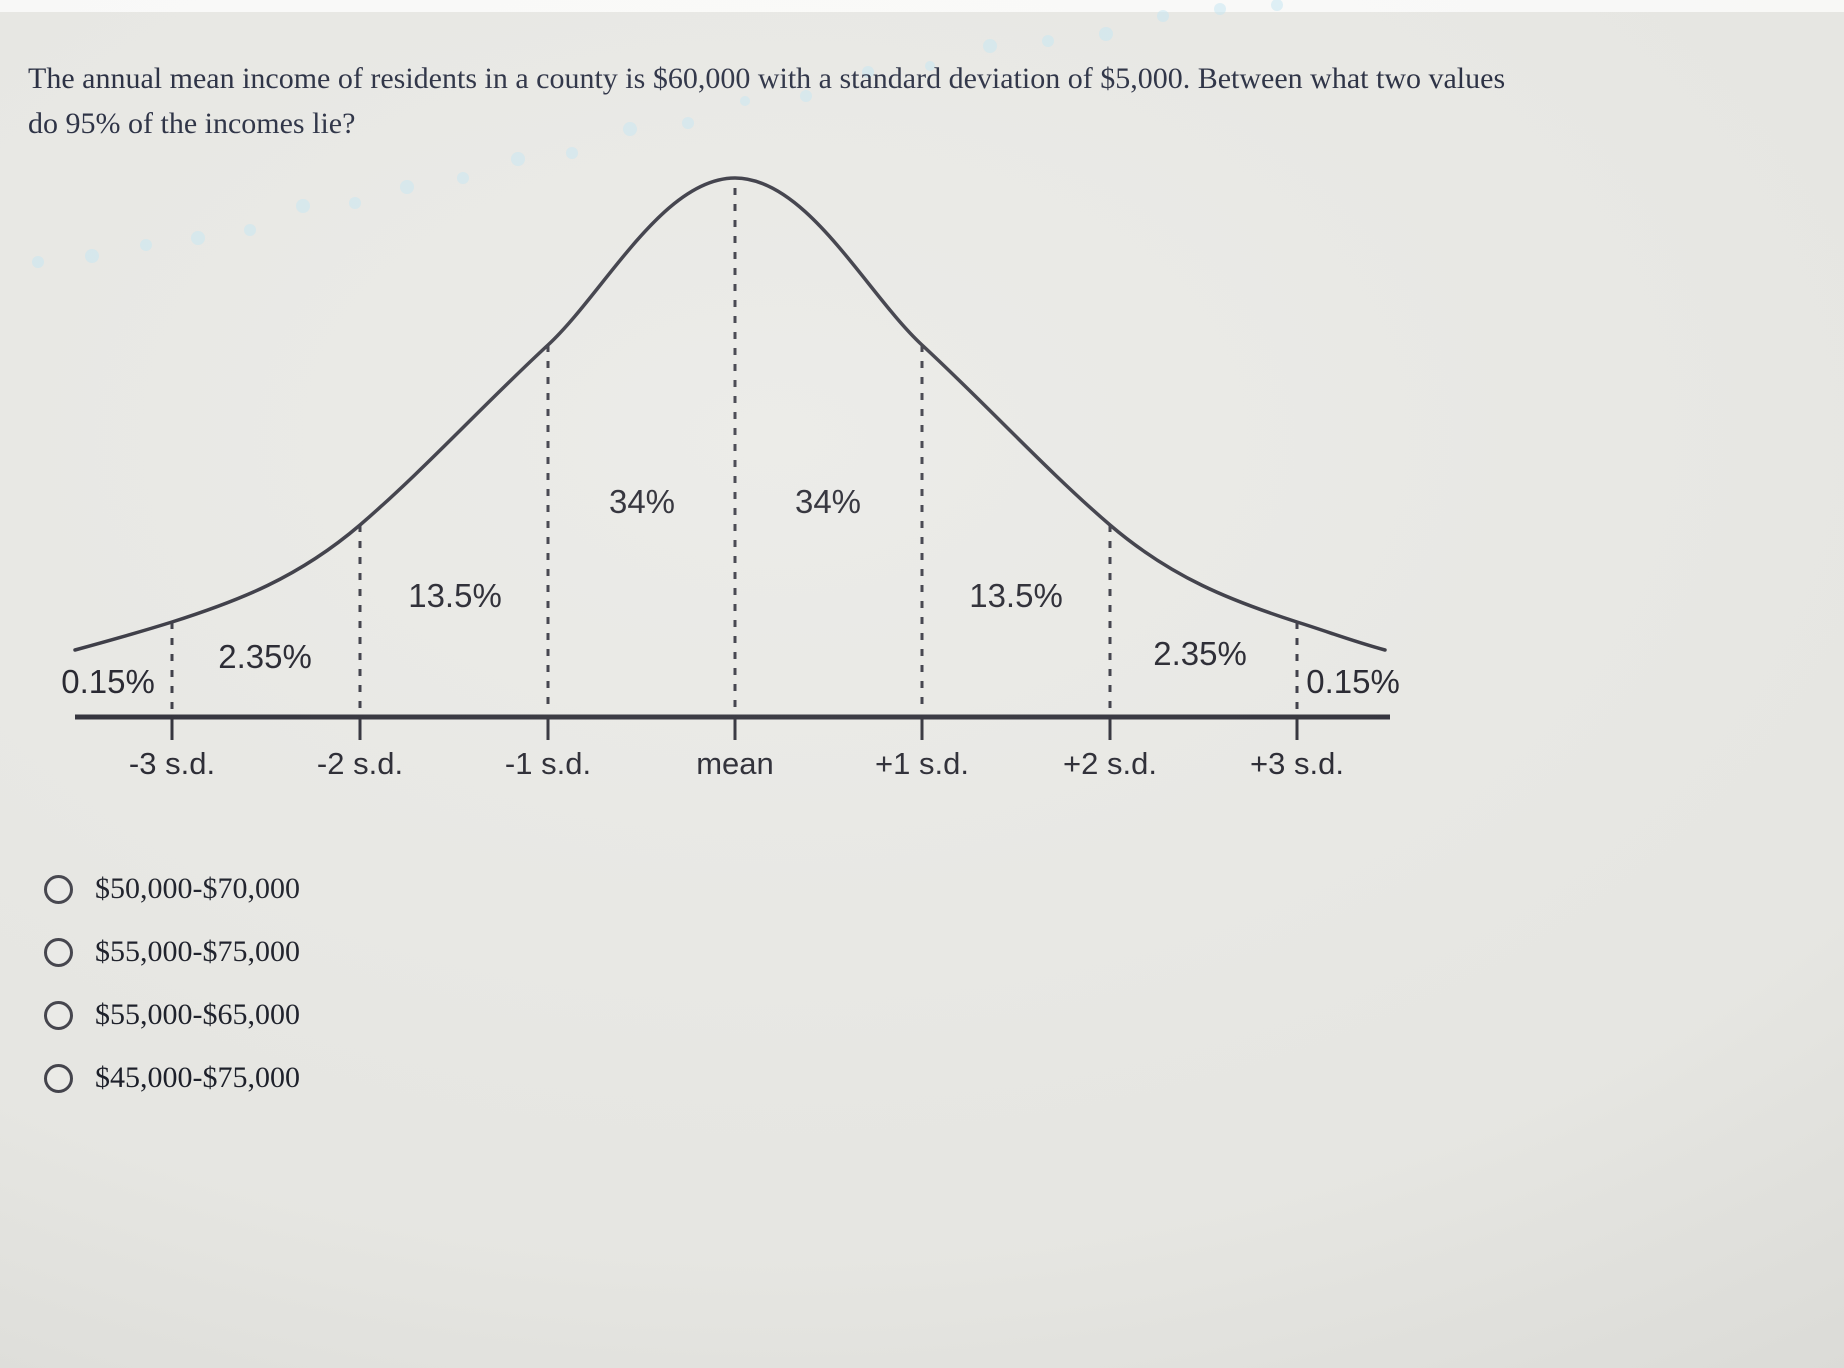 This screenshot has height=1368, width=1844. I want to click on axis-label-minus-1sd: -1 s.d., so click(548, 763).